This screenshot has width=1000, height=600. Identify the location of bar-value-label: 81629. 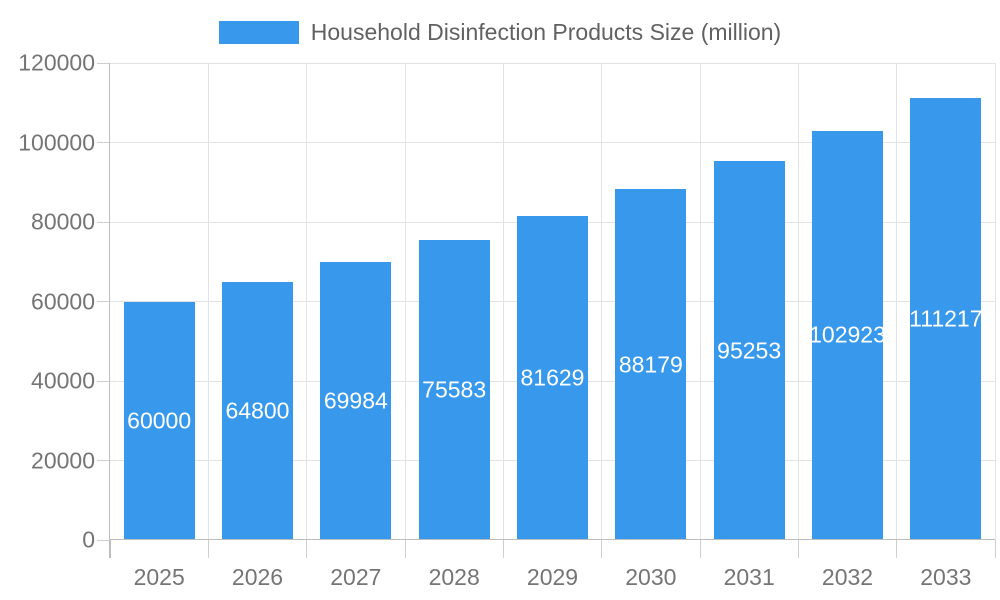
(552, 377).